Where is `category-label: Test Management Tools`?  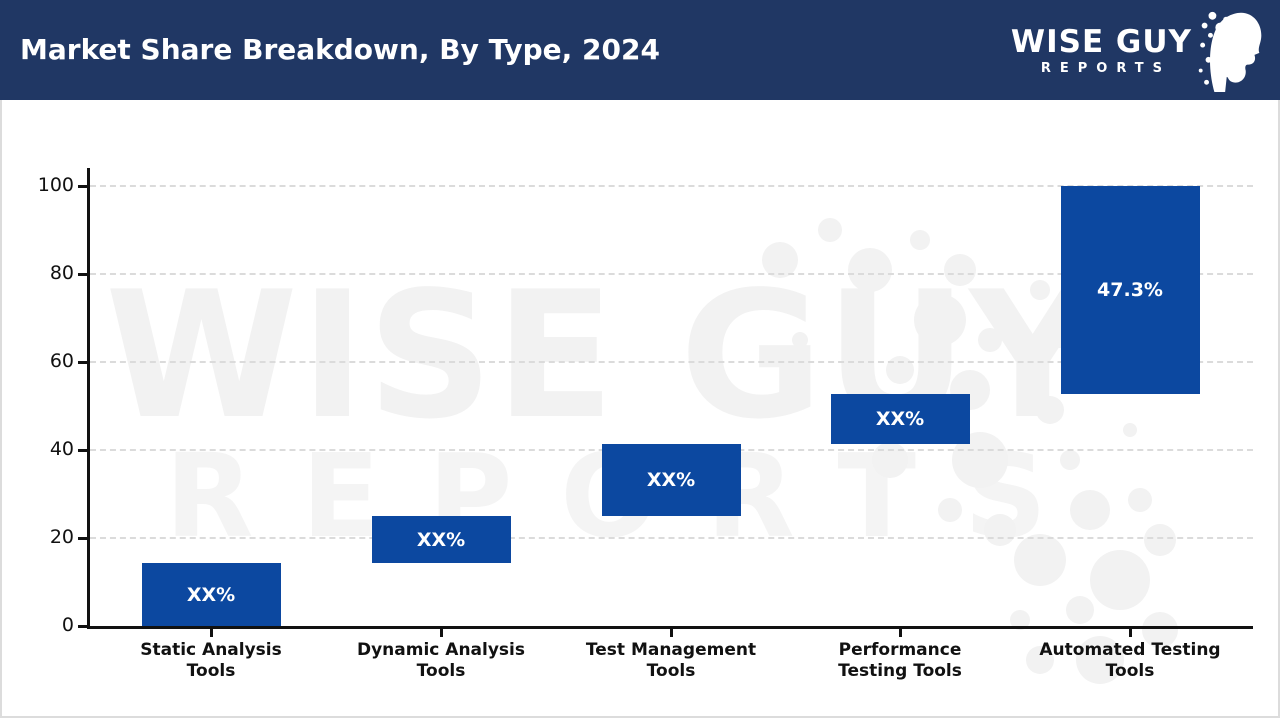
category-label: Test Management Tools is located at coordinates (671, 661).